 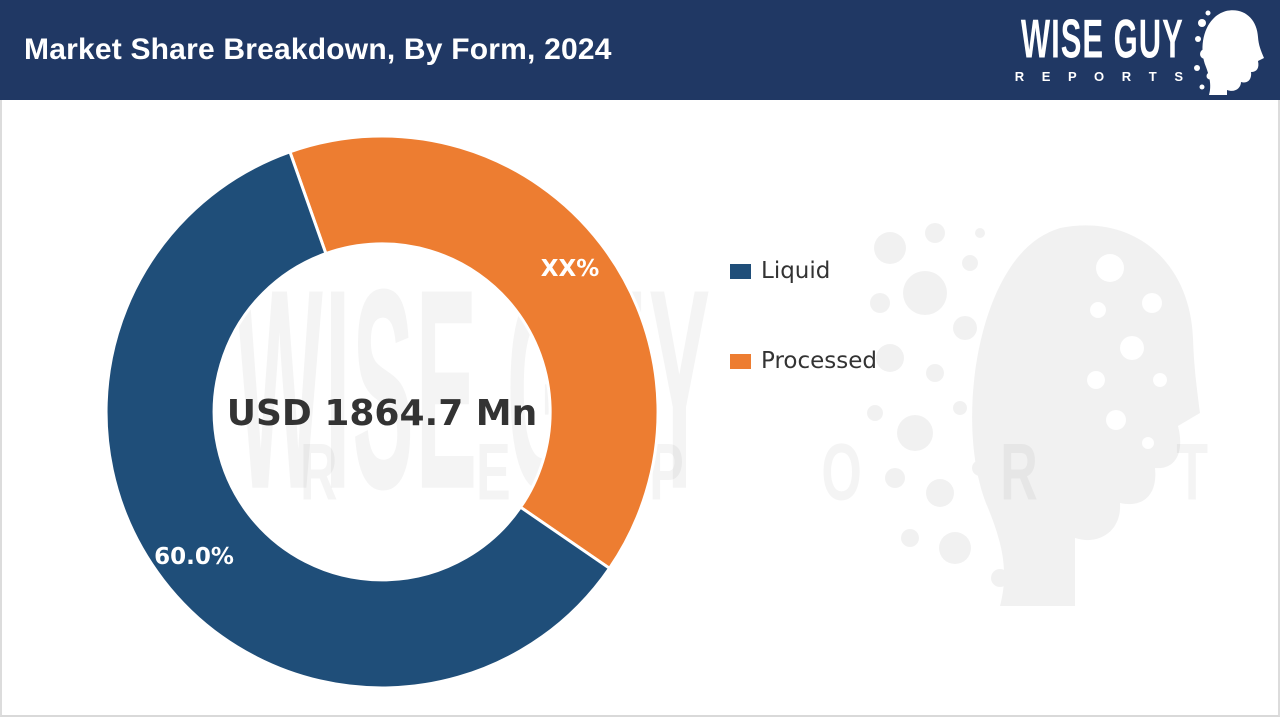 I want to click on wise-guy-logo: WISE GUY R E P O R T S, so click(x=1140, y=50).